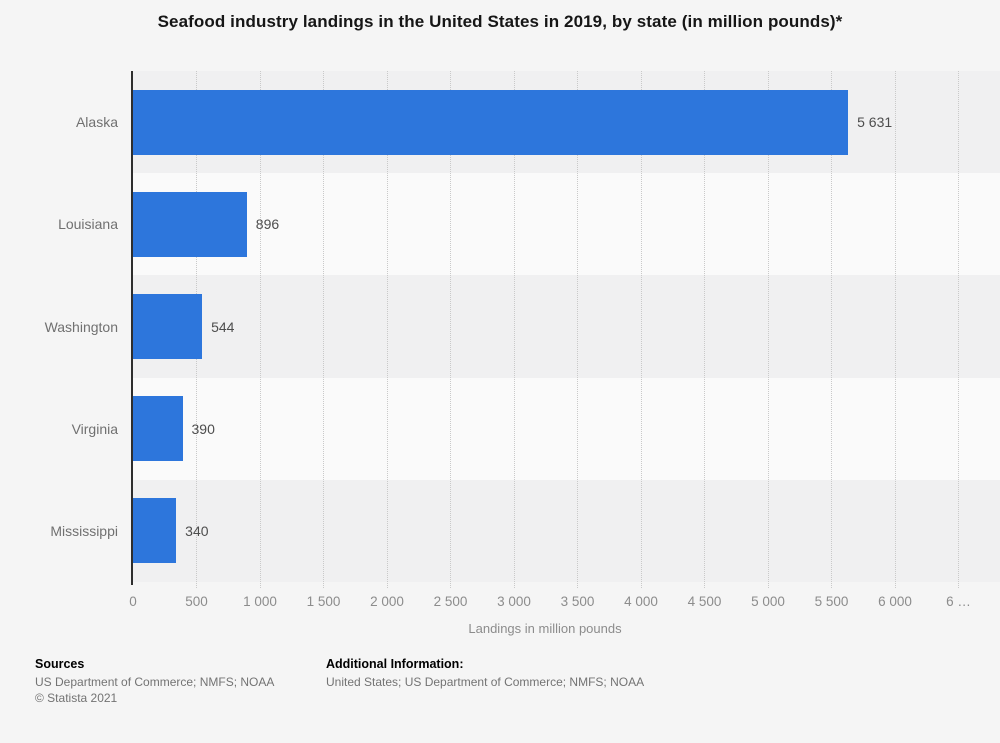 The height and width of the screenshot is (743, 1000). I want to click on x-axis-title: Landings in million pounds, so click(545, 628).